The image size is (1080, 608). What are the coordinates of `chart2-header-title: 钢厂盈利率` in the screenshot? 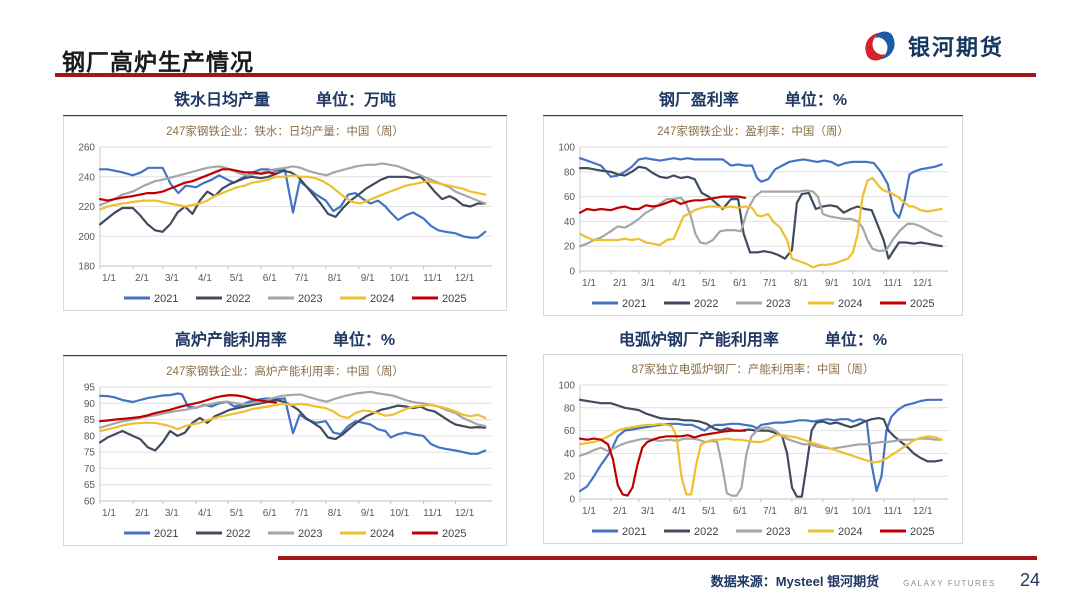 It's located at (698, 100).